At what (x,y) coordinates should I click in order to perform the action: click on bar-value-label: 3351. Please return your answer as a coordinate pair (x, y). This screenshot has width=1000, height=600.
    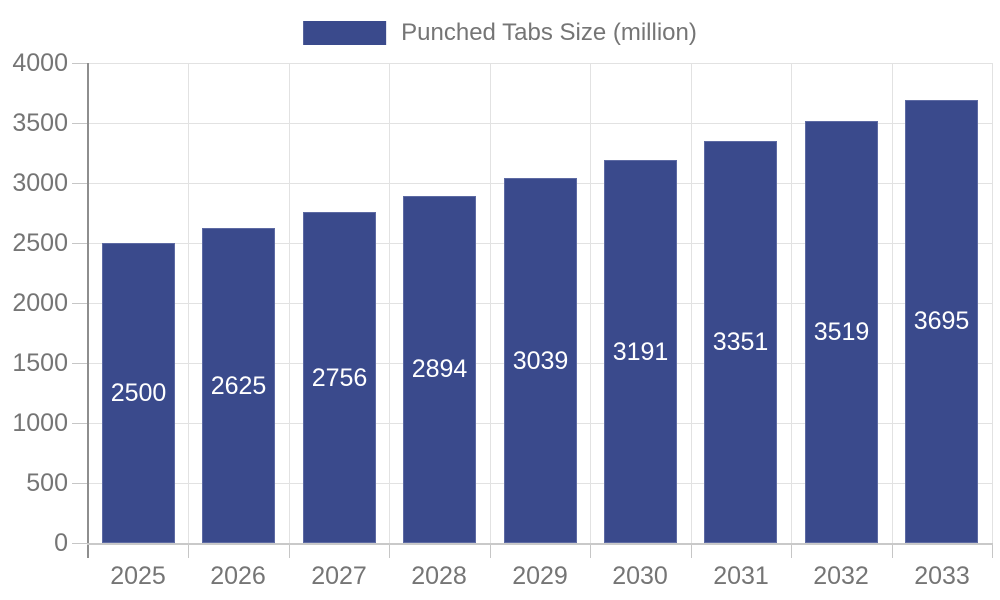
    Looking at the image, I should click on (740, 342).